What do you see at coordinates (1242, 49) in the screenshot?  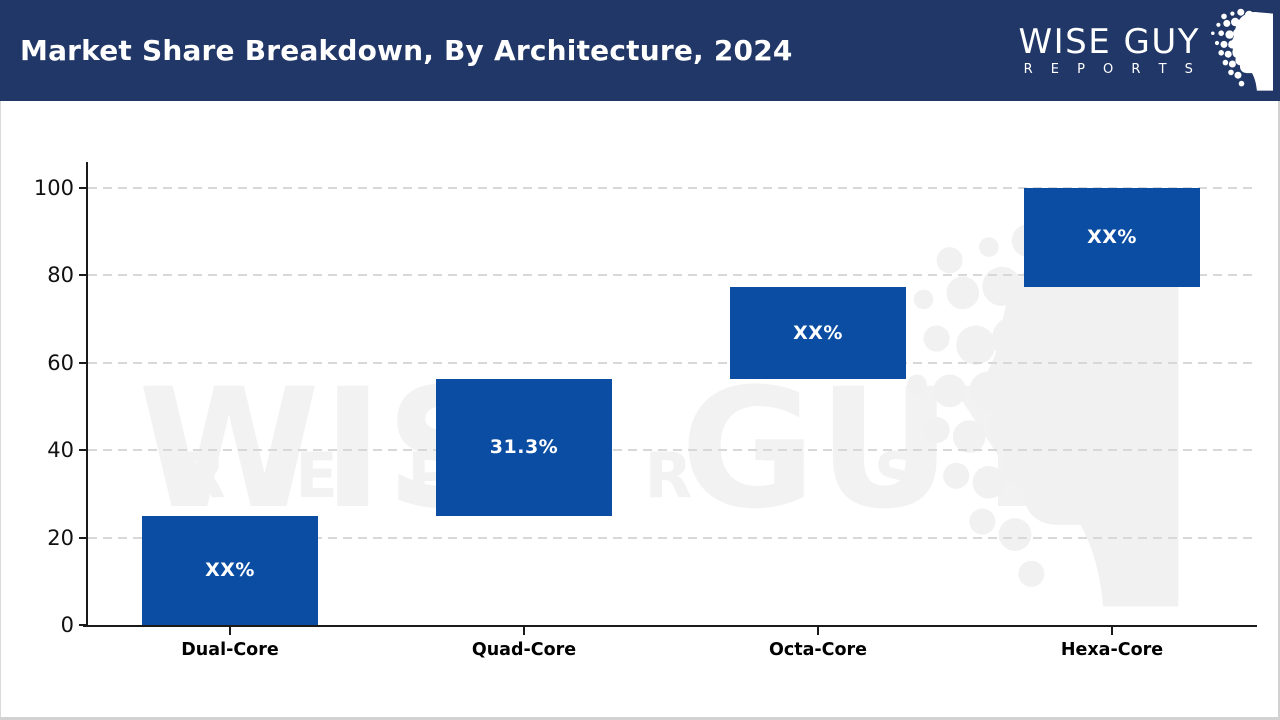 I see `dotted-head-logo-icon` at bounding box center [1242, 49].